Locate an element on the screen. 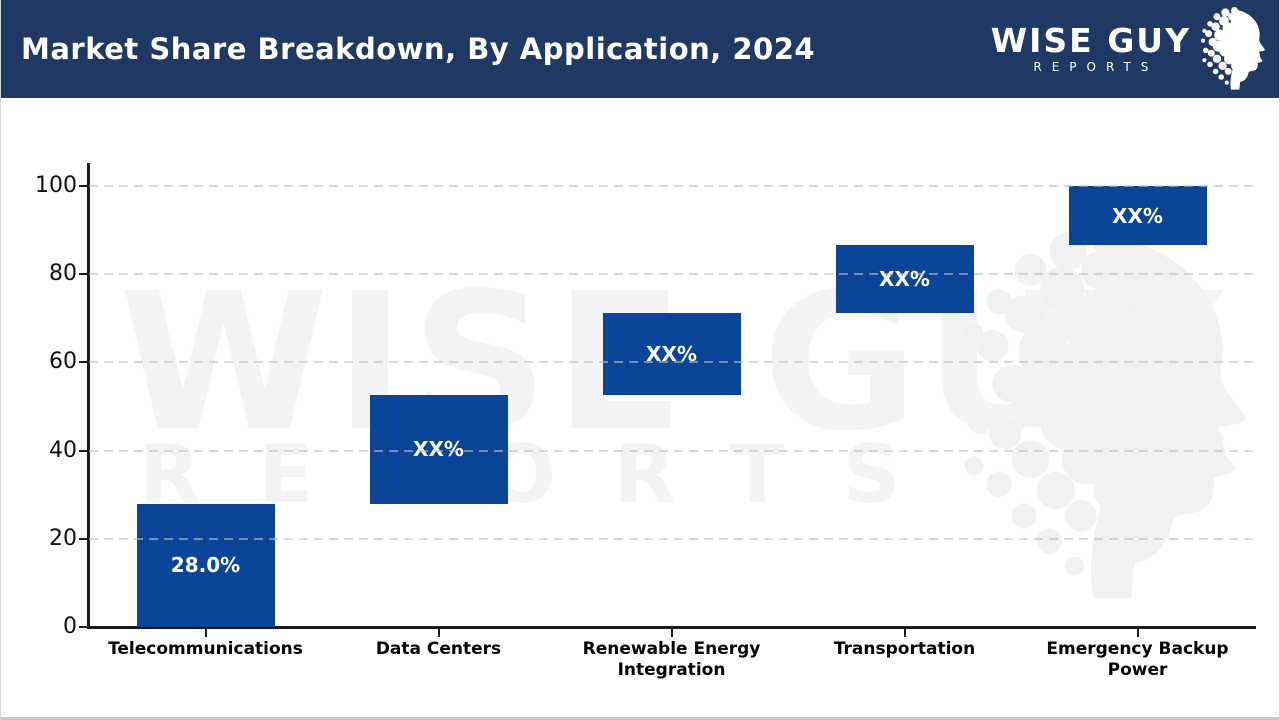 The height and width of the screenshot is (720, 1280). y-tick-label: 40 is located at coordinates (63, 450).